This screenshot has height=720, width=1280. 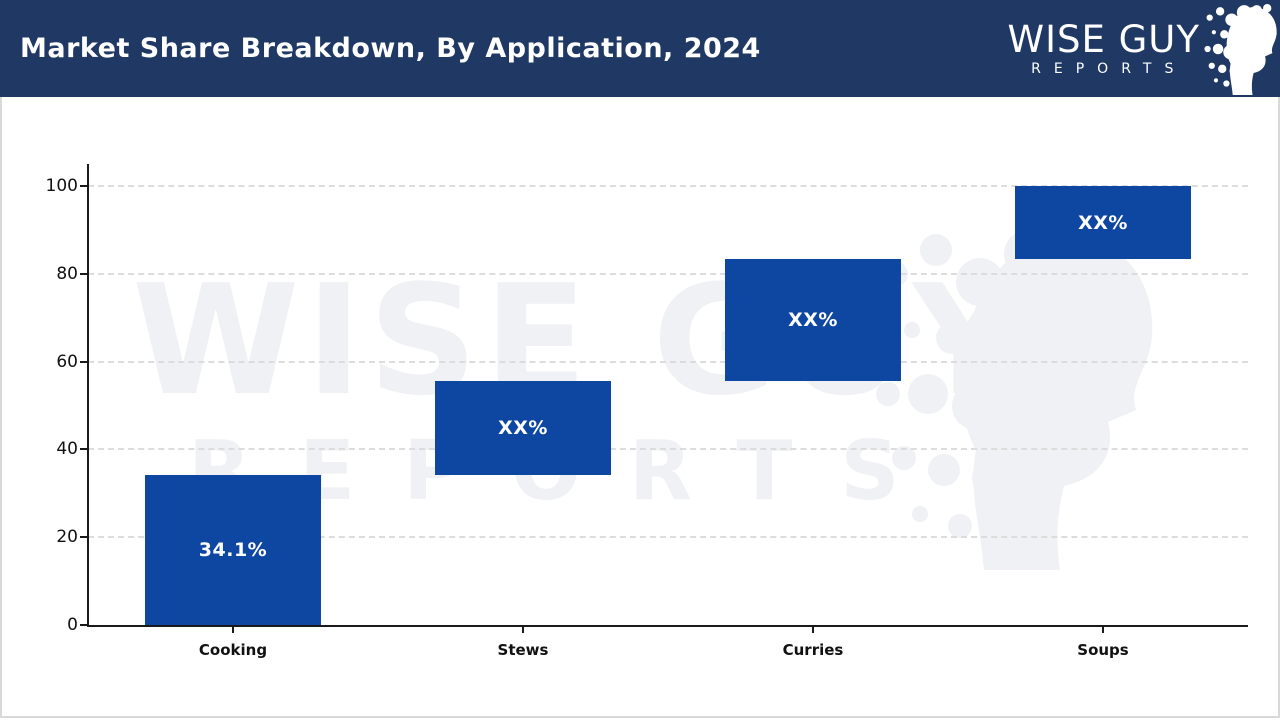 I want to click on x-axis-tick-label: Curries, so click(x=813, y=650).